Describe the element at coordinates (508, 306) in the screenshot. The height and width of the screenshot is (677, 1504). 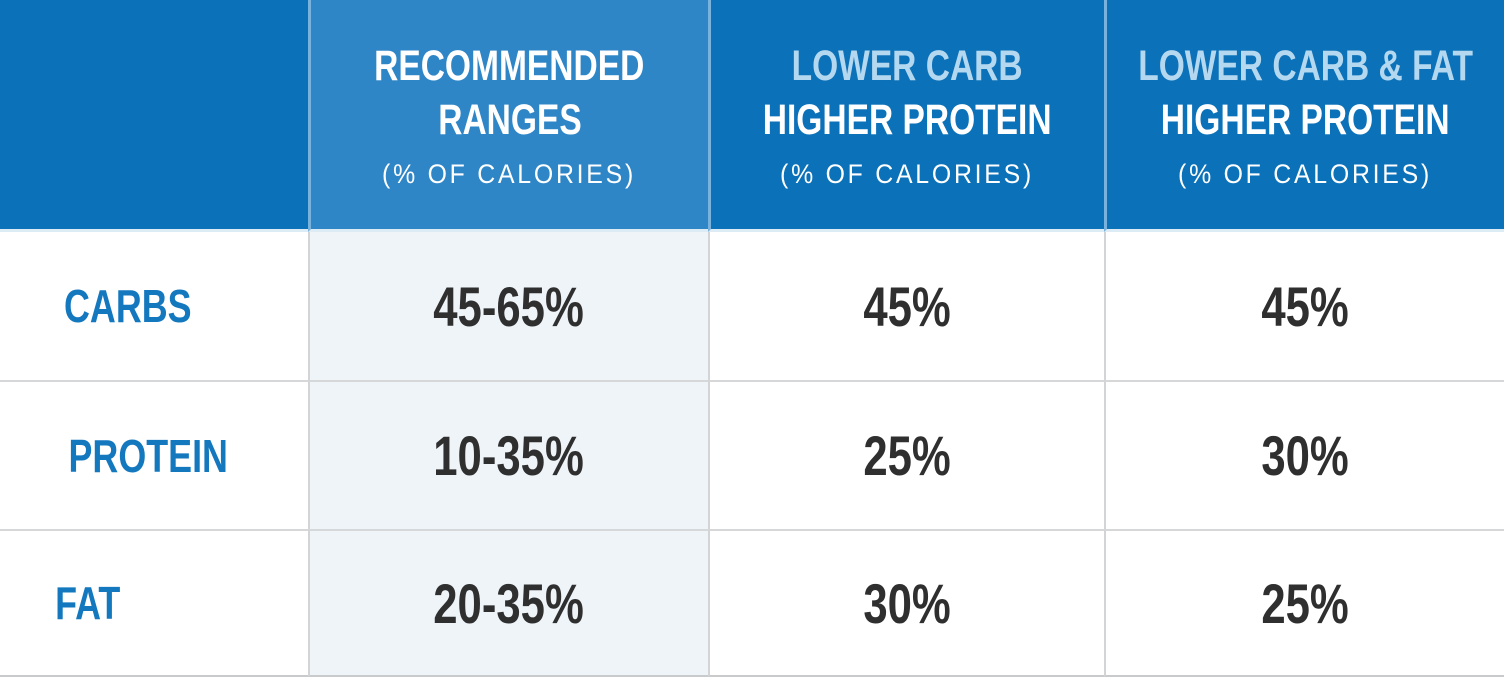
I see `cell-carbs-recommended: 45-65%` at that location.